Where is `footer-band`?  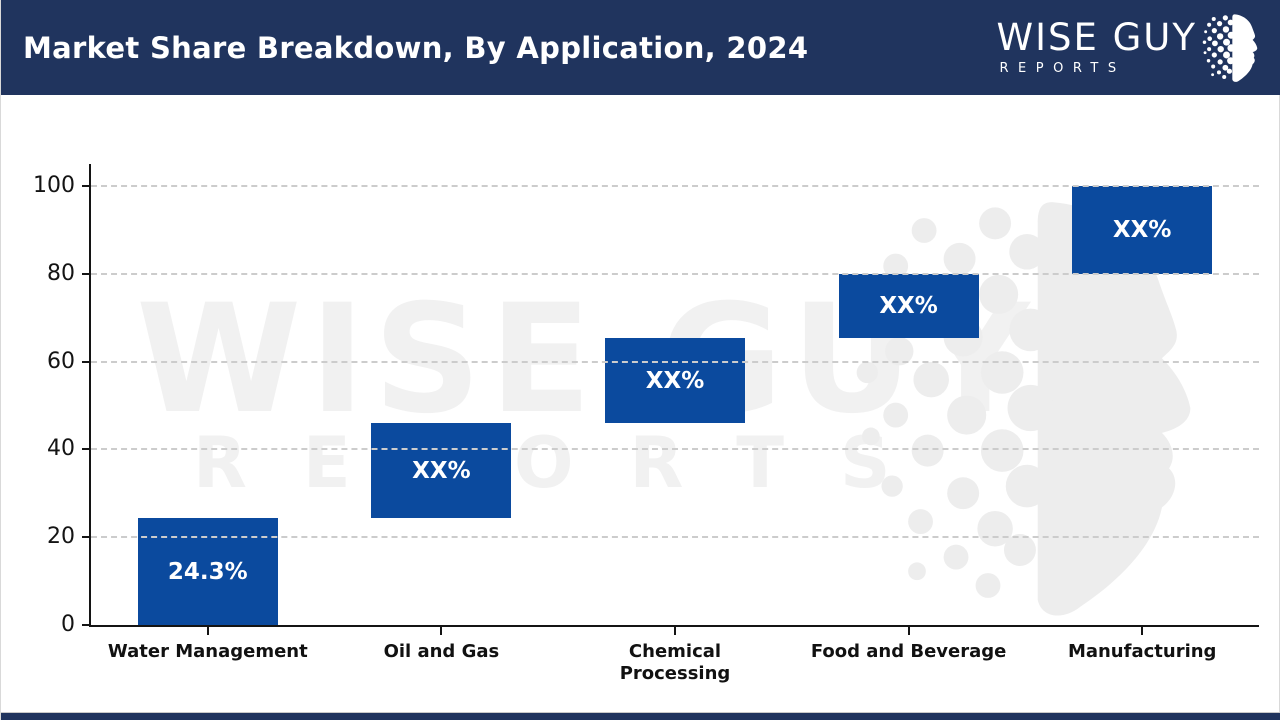 footer-band is located at coordinates (640, 716).